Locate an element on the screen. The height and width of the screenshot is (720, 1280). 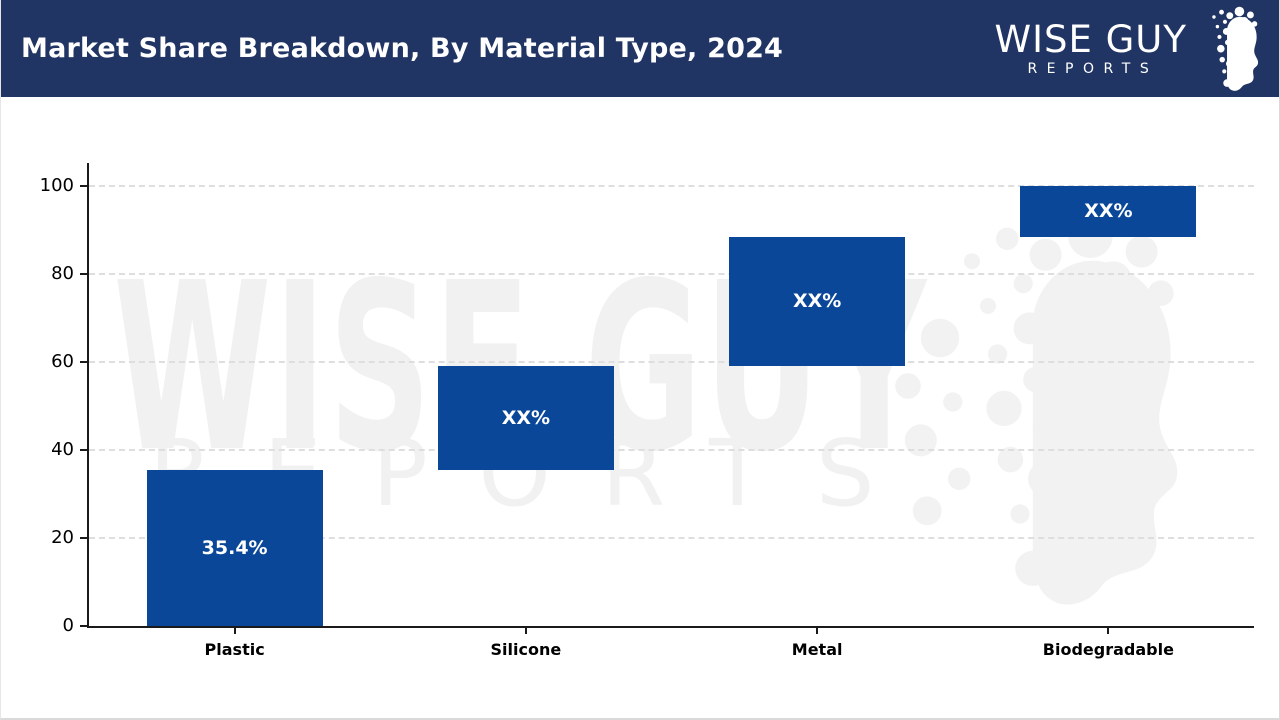
face-watermark-icon is located at coordinates (1036, 409).